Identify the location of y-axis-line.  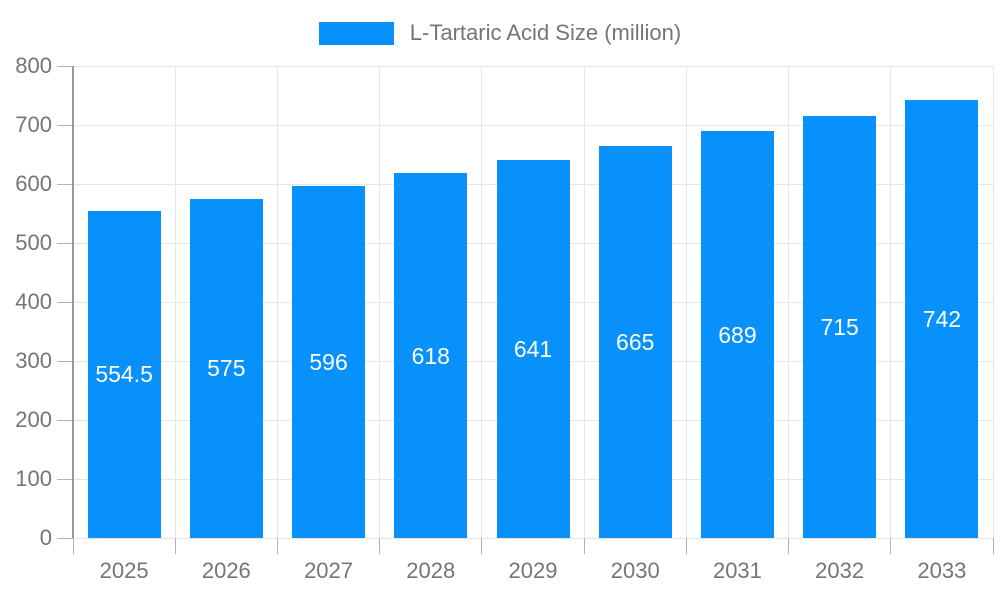
(73, 302).